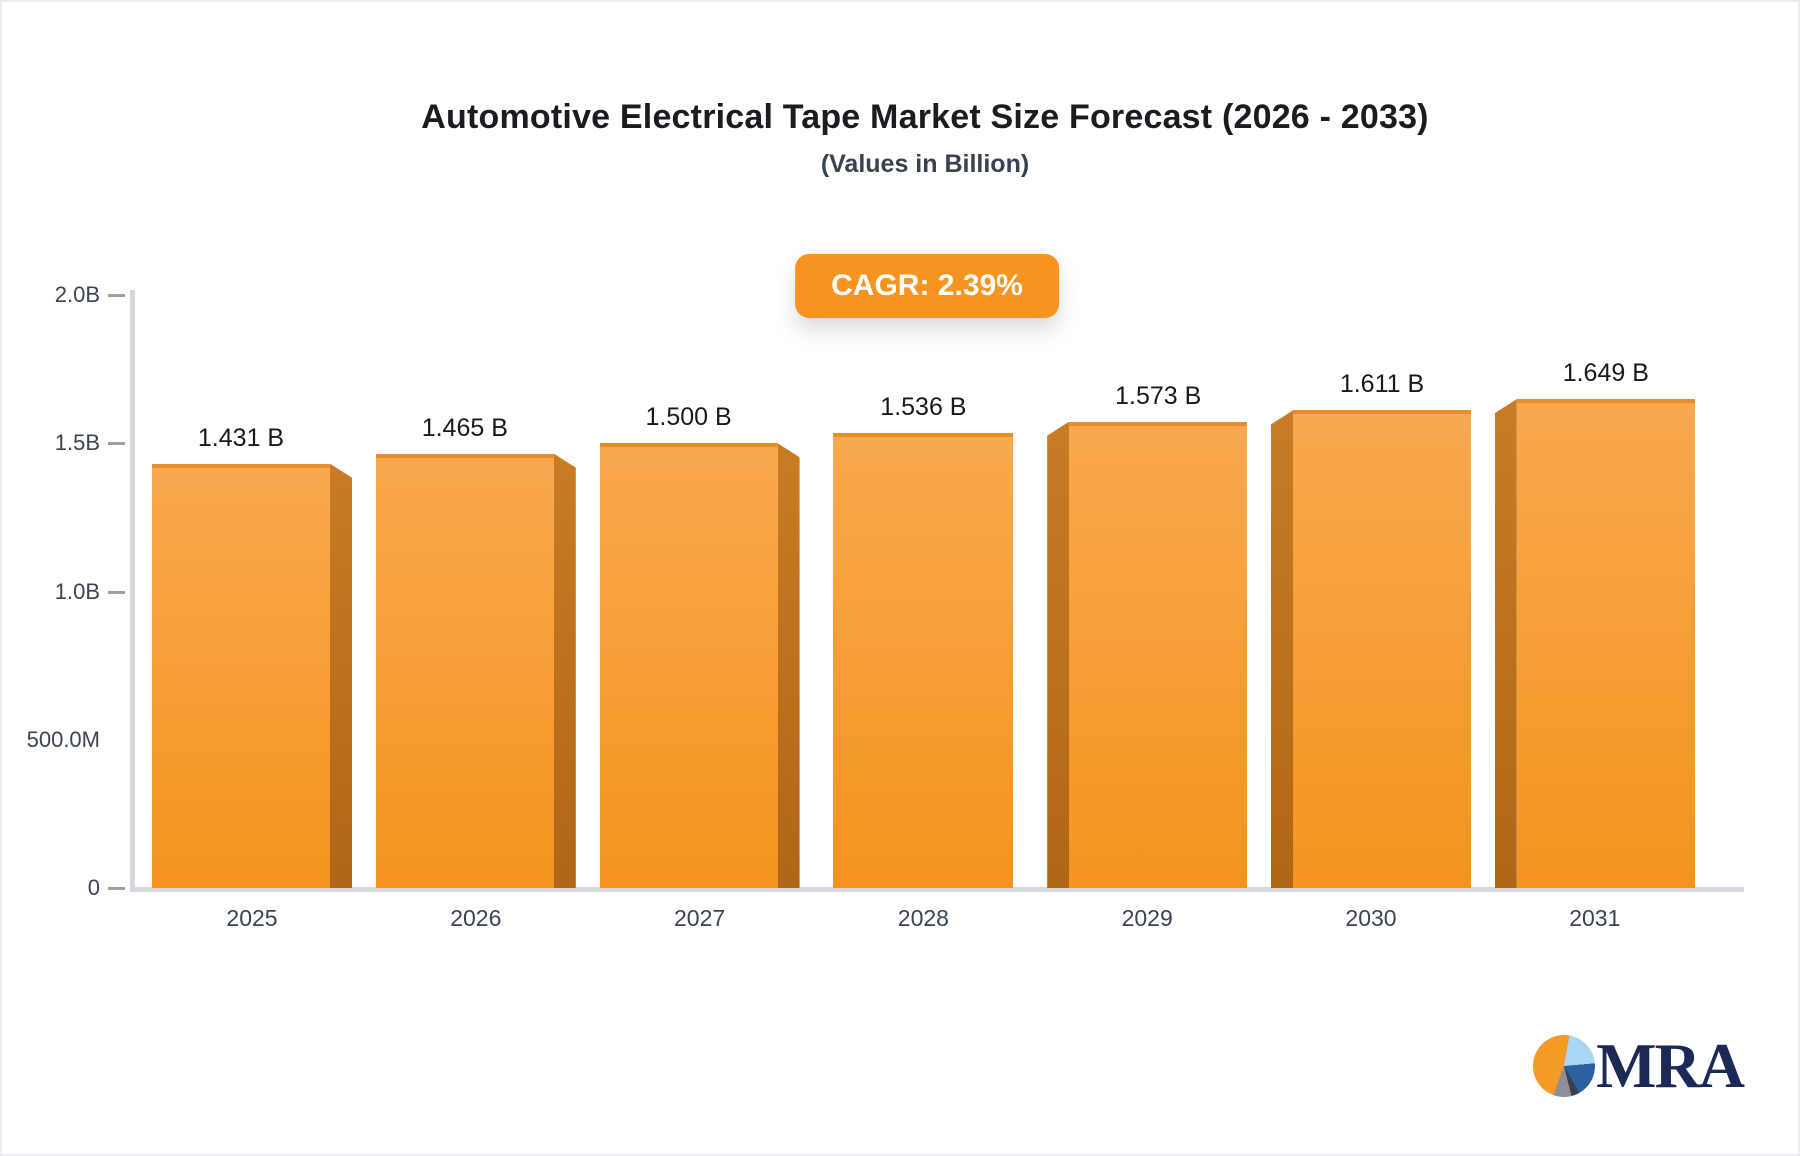 The height and width of the screenshot is (1156, 1800). Describe the element at coordinates (1371, 918) in the screenshot. I see `x-axis-label: 2030` at that location.